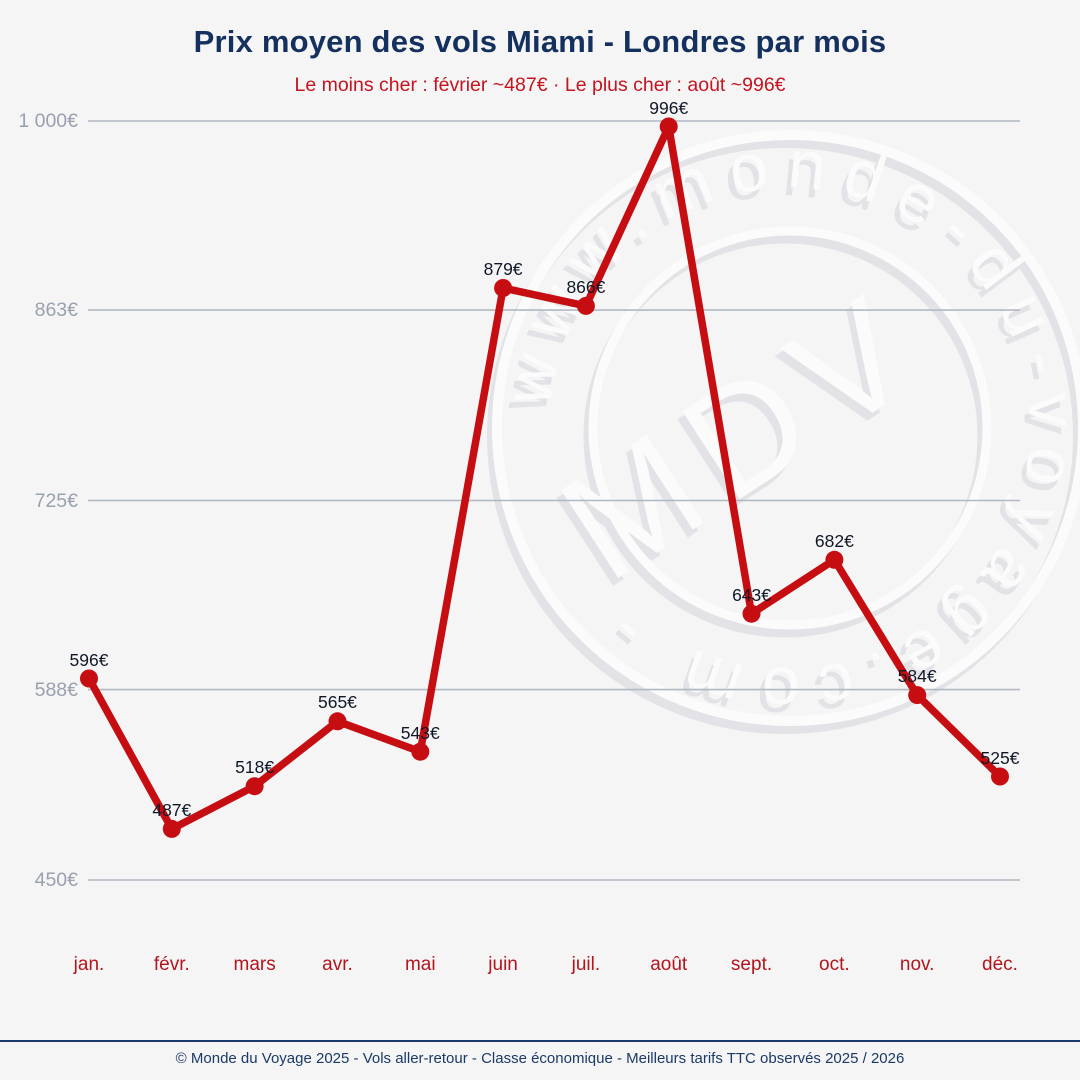 Image resolution: width=1080 pixels, height=1080 pixels. I want to click on x-axis-label: mai, so click(420, 964).